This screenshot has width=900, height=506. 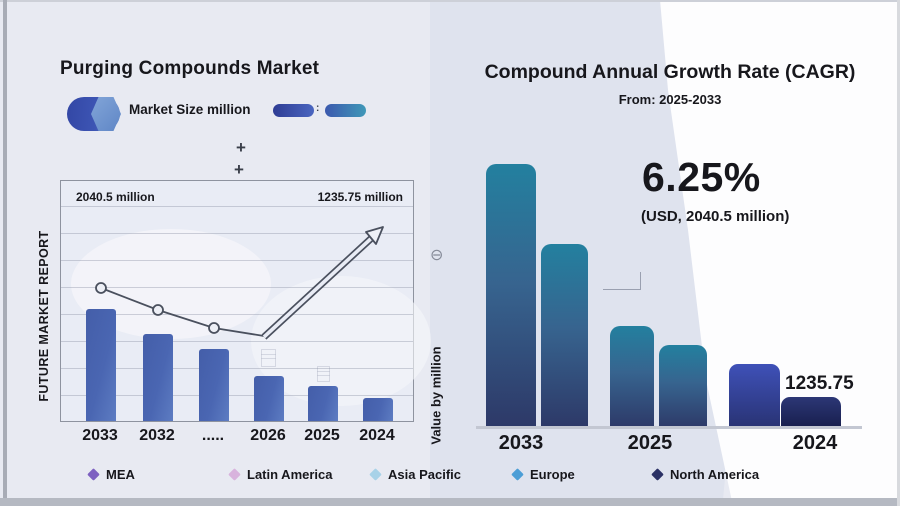 What do you see at coordinates (811, 413) in the screenshot?
I see `cagr-bar-2024-secondary` at bounding box center [811, 413].